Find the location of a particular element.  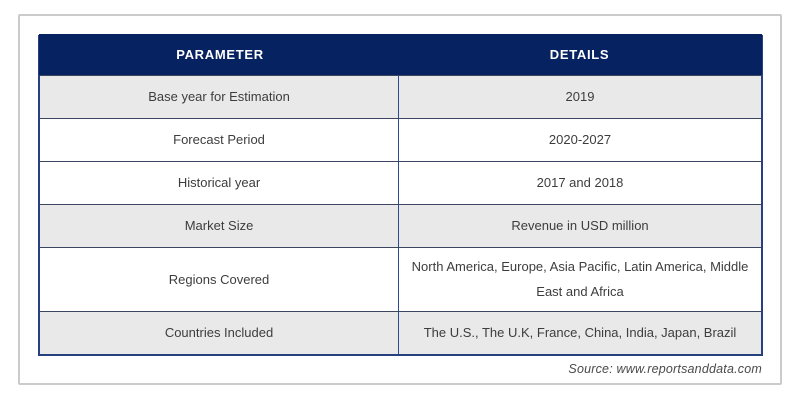

source-attribution: Source: www.reportsanddata.com is located at coordinates (665, 369).